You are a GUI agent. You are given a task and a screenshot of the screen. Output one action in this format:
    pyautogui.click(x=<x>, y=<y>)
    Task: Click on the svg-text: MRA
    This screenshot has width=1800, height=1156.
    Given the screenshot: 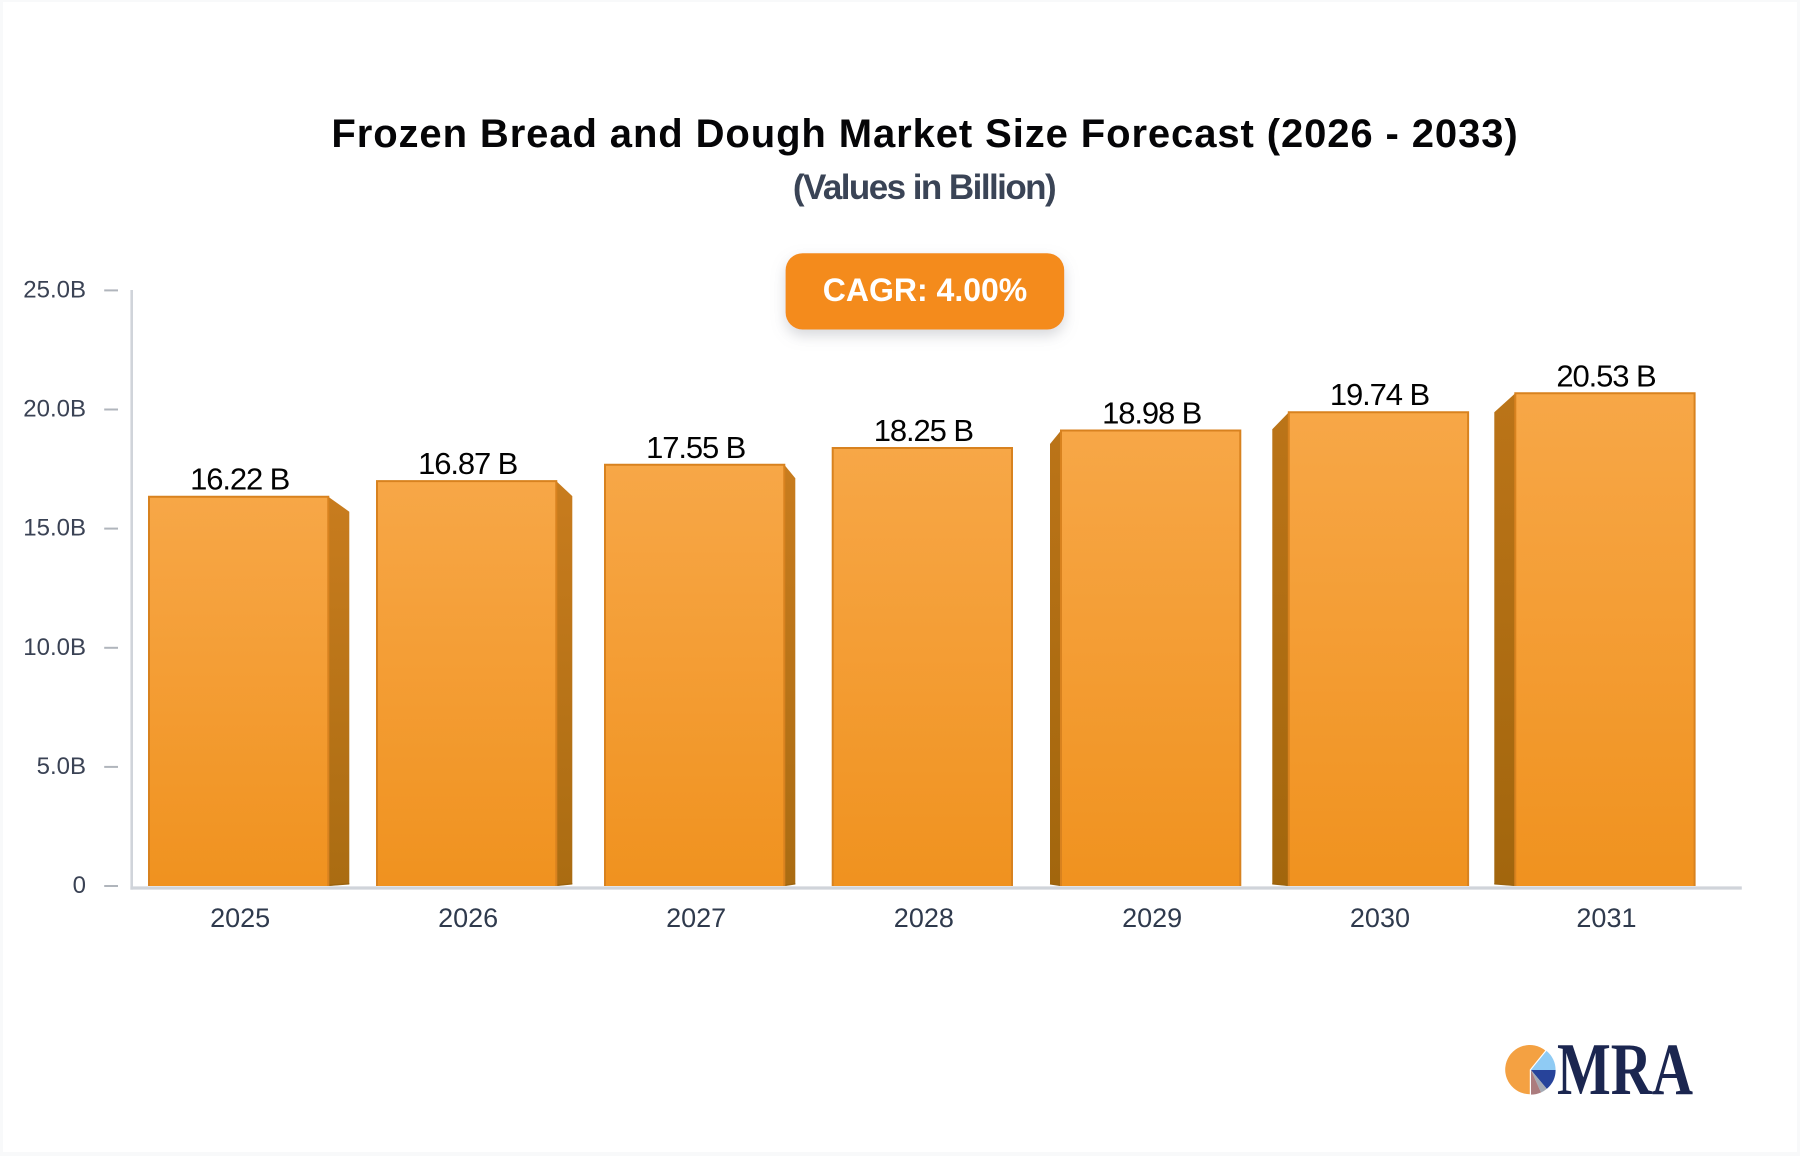 What is the action you would take?
    pyautogui.click(x=1625, y=1070)
    